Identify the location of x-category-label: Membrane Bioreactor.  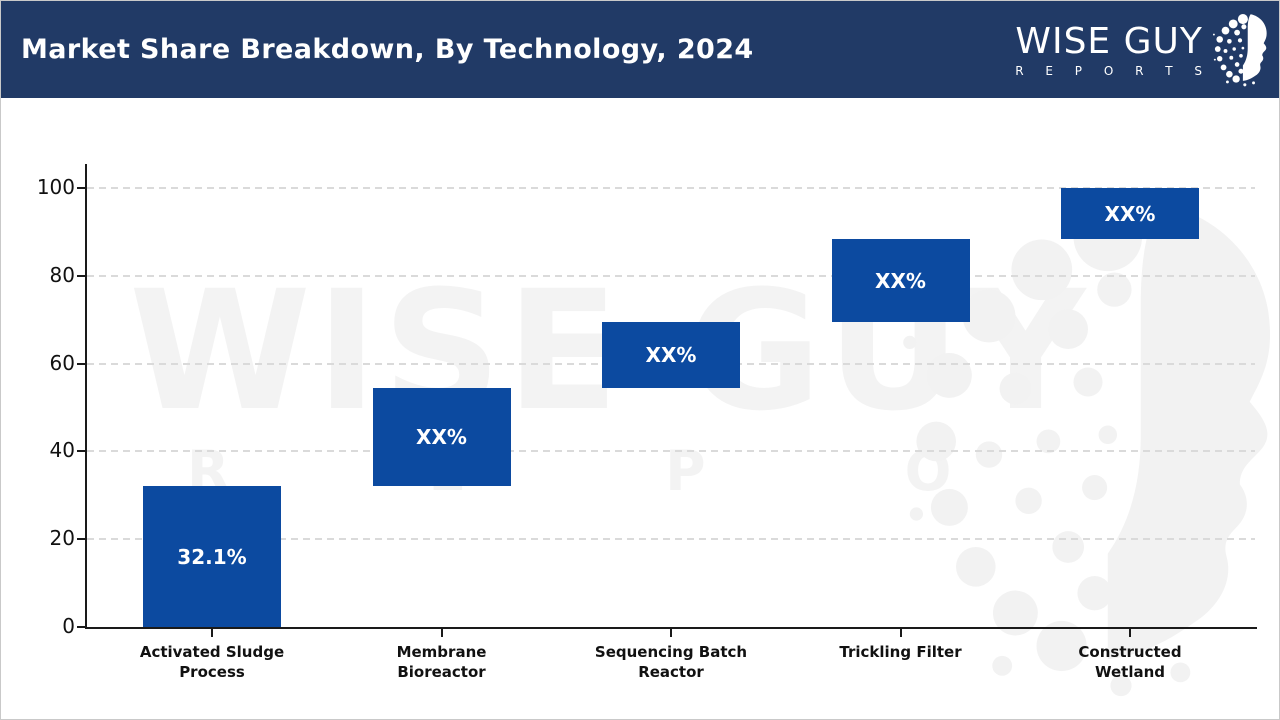
(441, 662).